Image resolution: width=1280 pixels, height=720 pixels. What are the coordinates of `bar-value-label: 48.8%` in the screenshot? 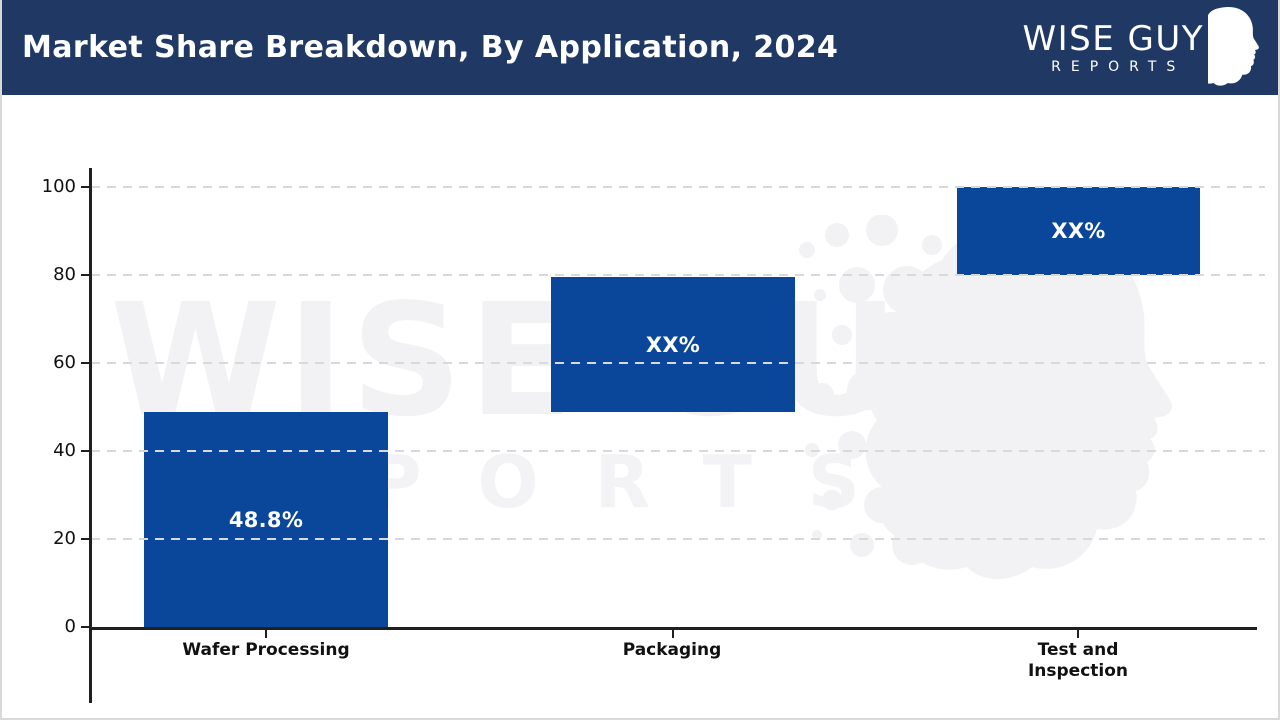 It's located at (266, 519).